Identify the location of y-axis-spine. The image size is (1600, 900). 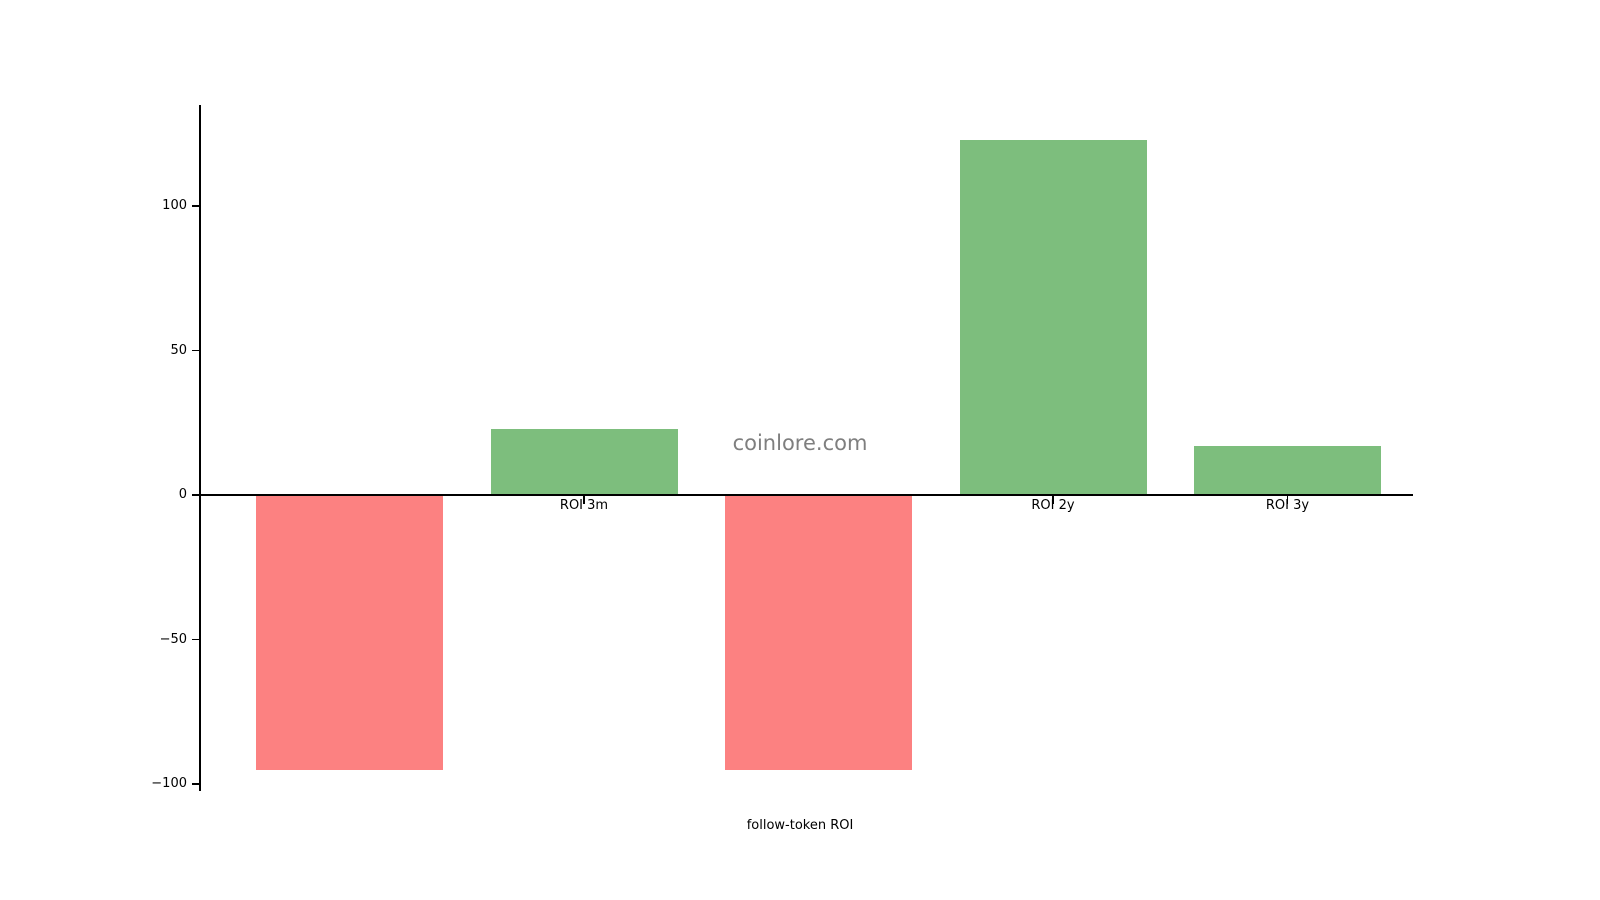
(200, 448).